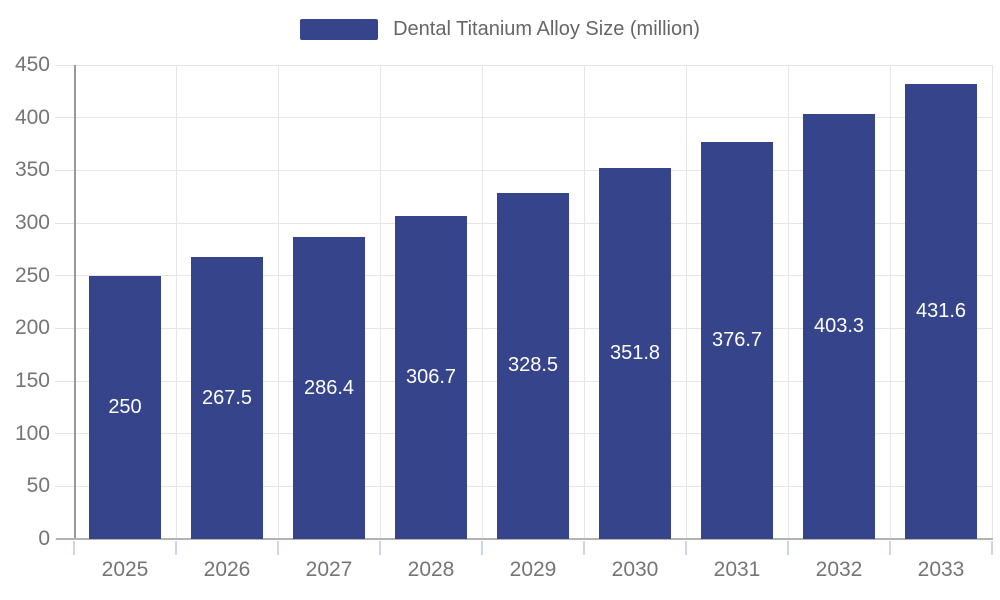 The width and height of the screenshot is (1000, 600). I want to click on bar: 403.3, so click(839, 326).